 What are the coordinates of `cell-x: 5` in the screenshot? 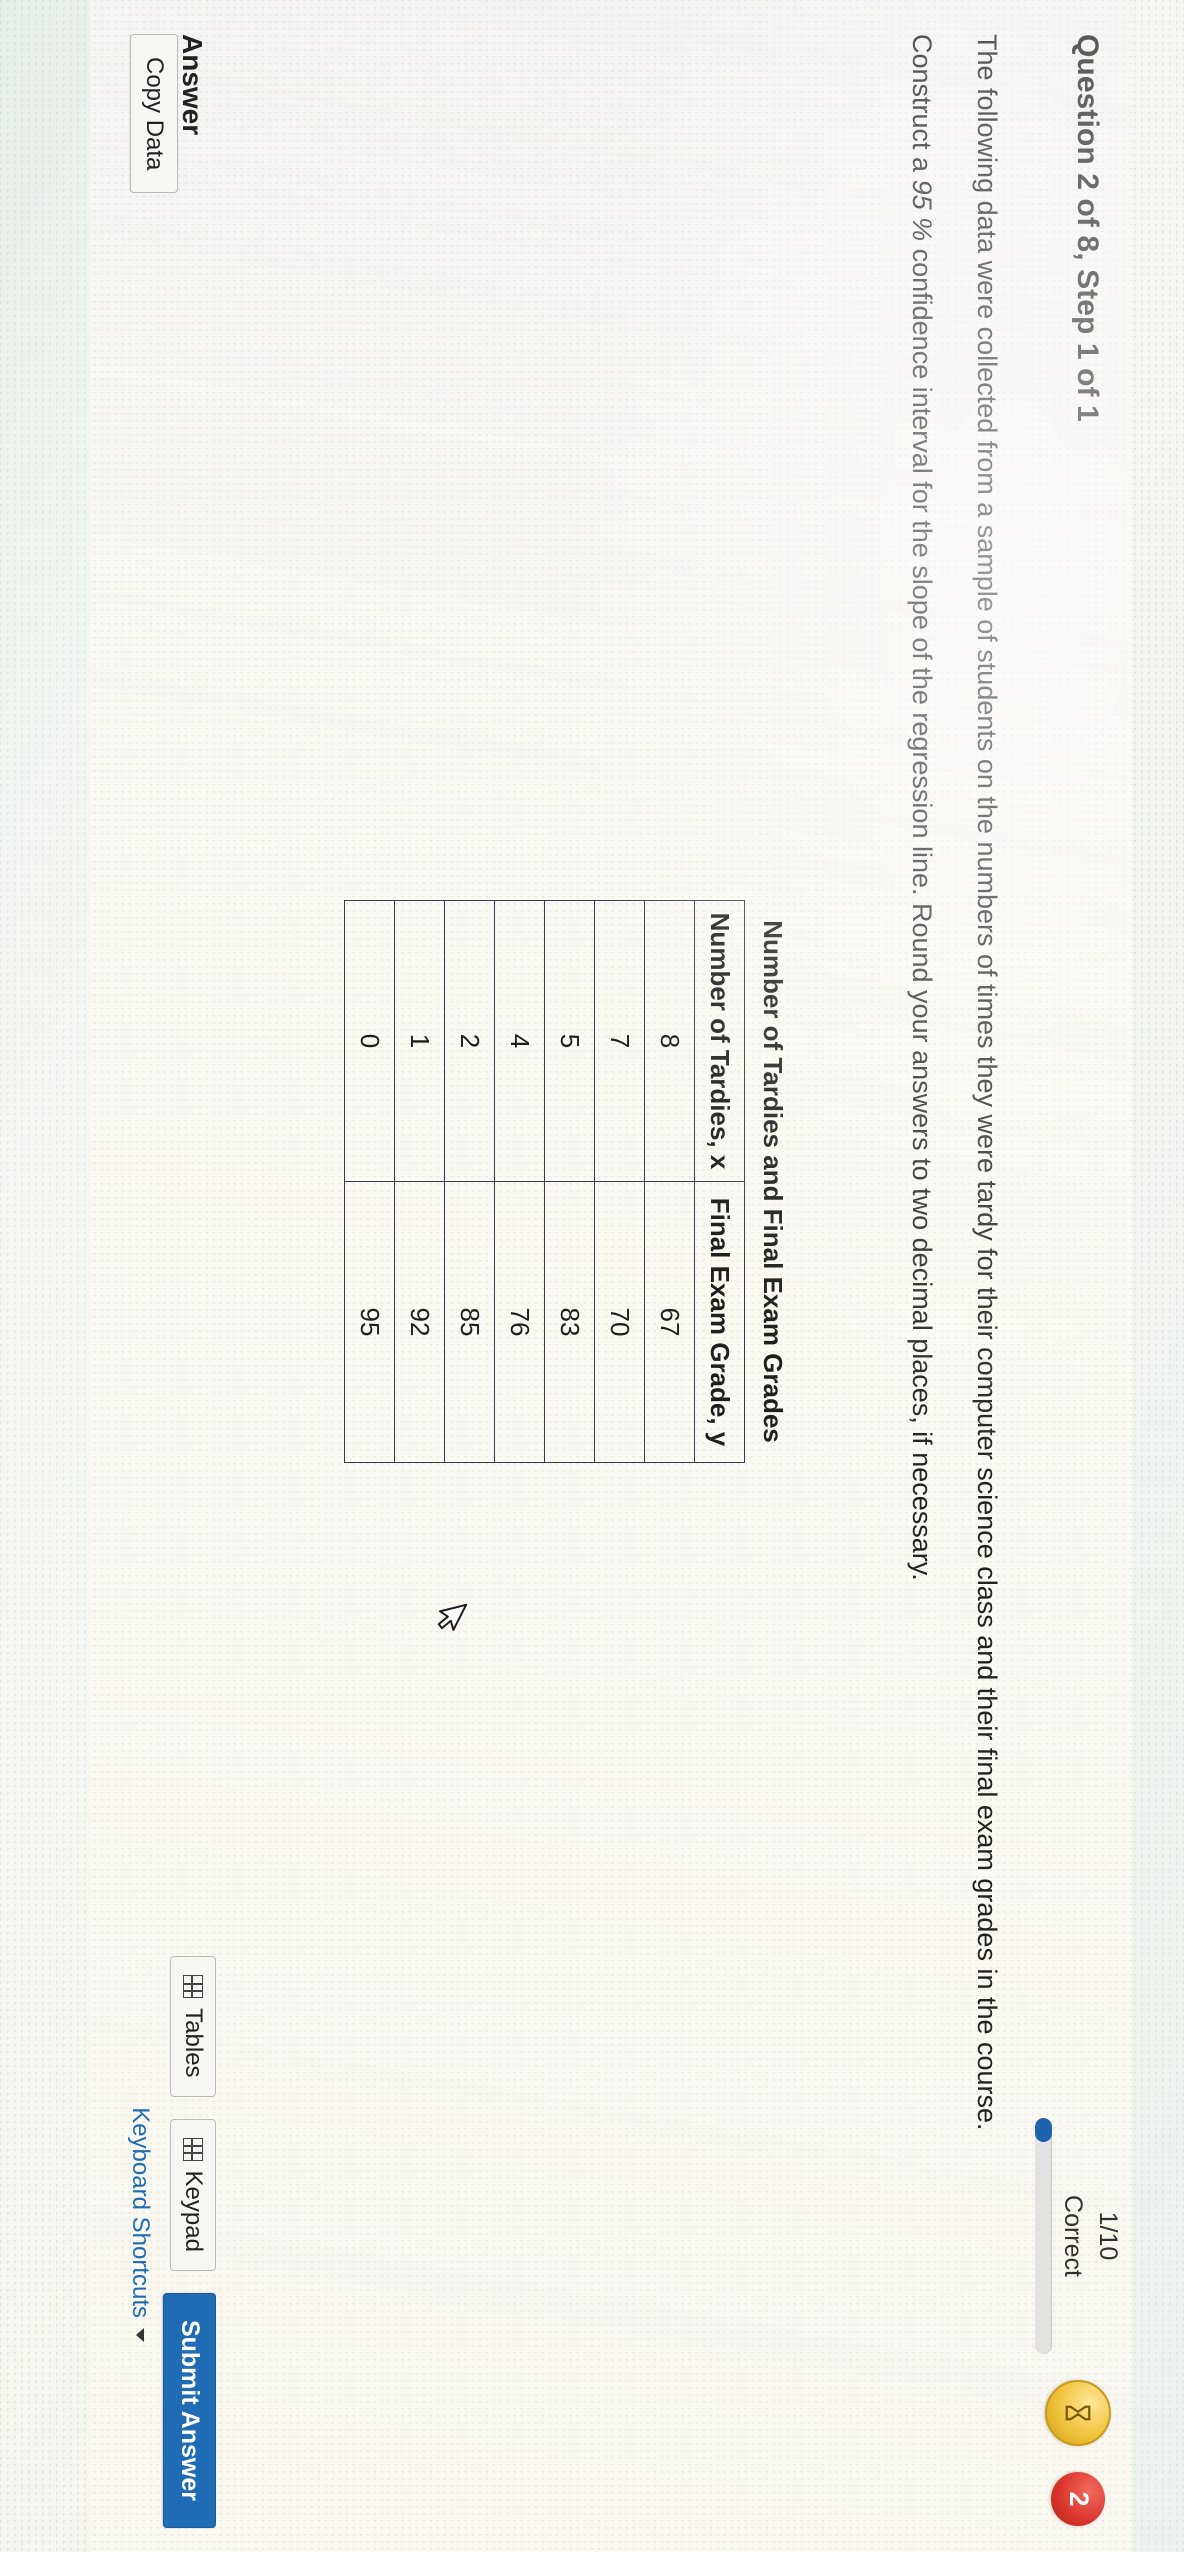 It's located at (569, 1041).